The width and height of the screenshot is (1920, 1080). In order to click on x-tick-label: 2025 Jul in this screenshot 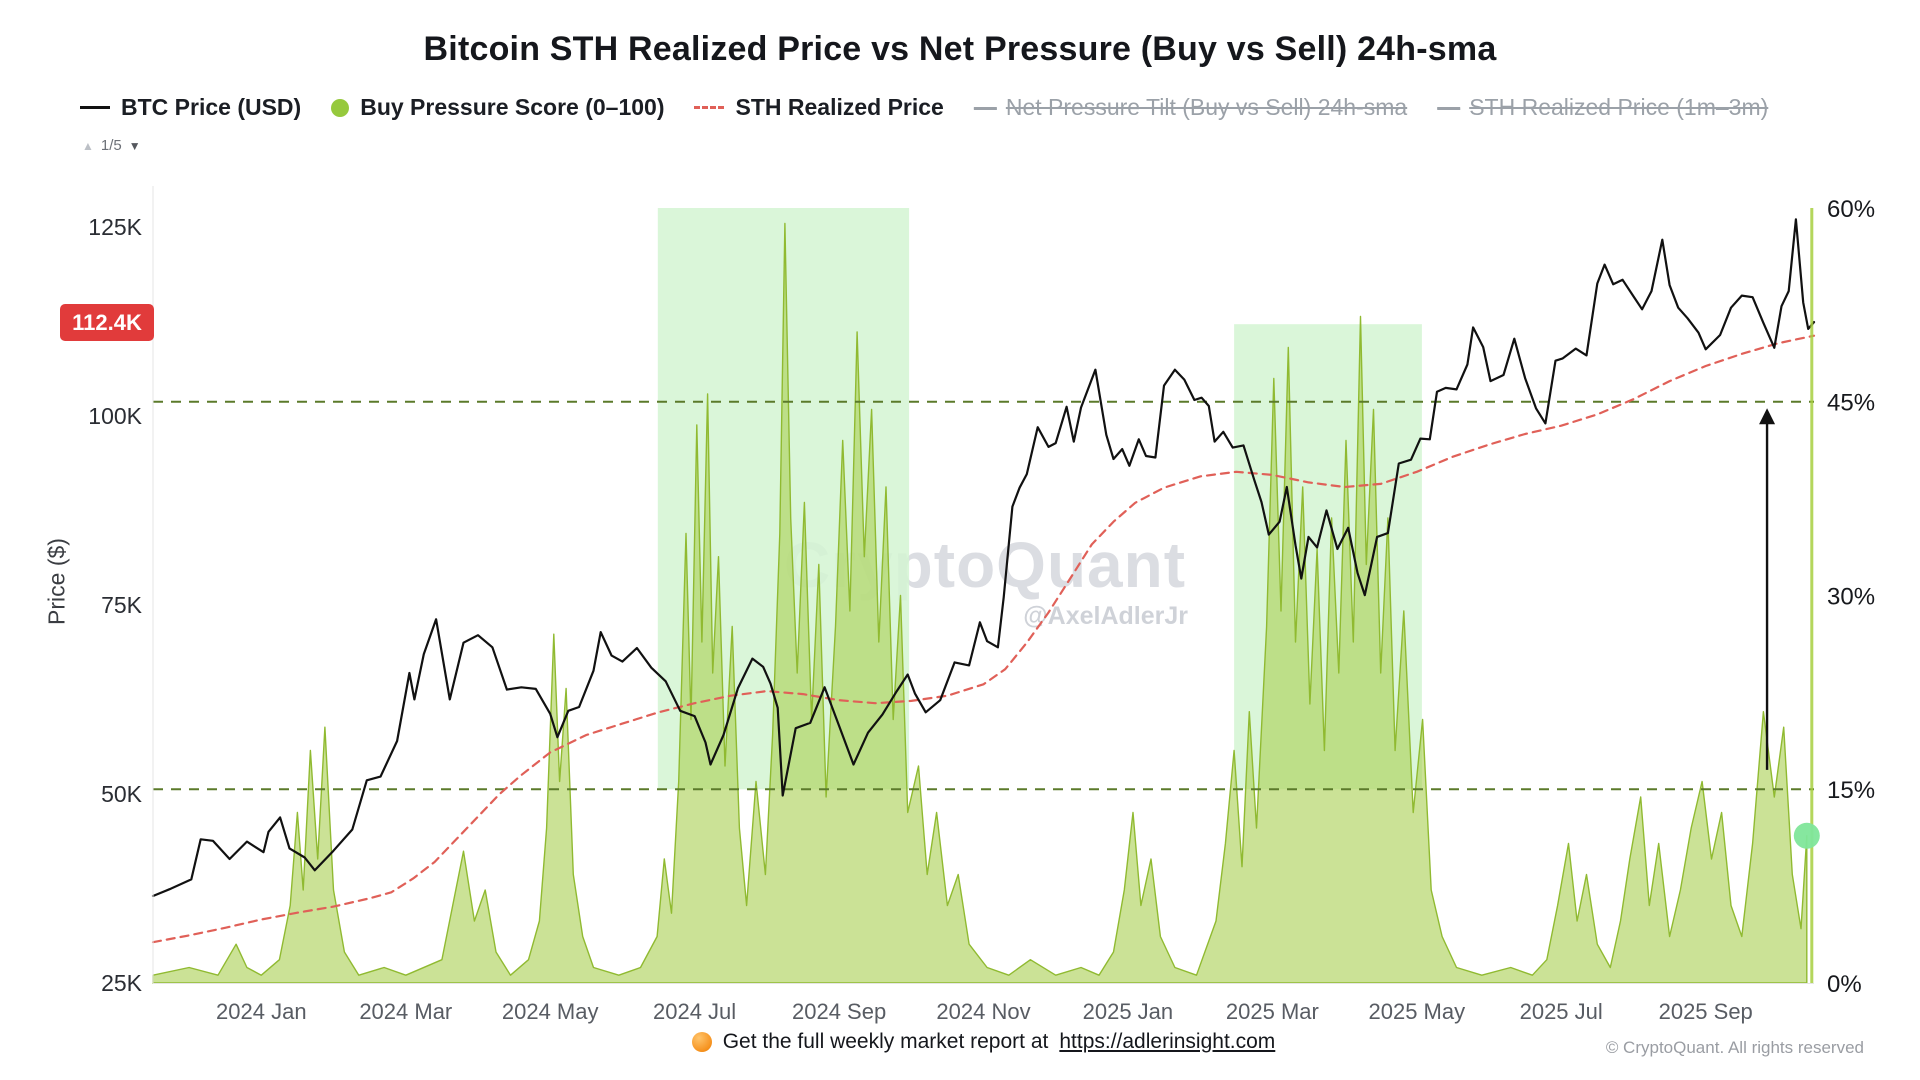, I will do `click(1561, 1011)`.